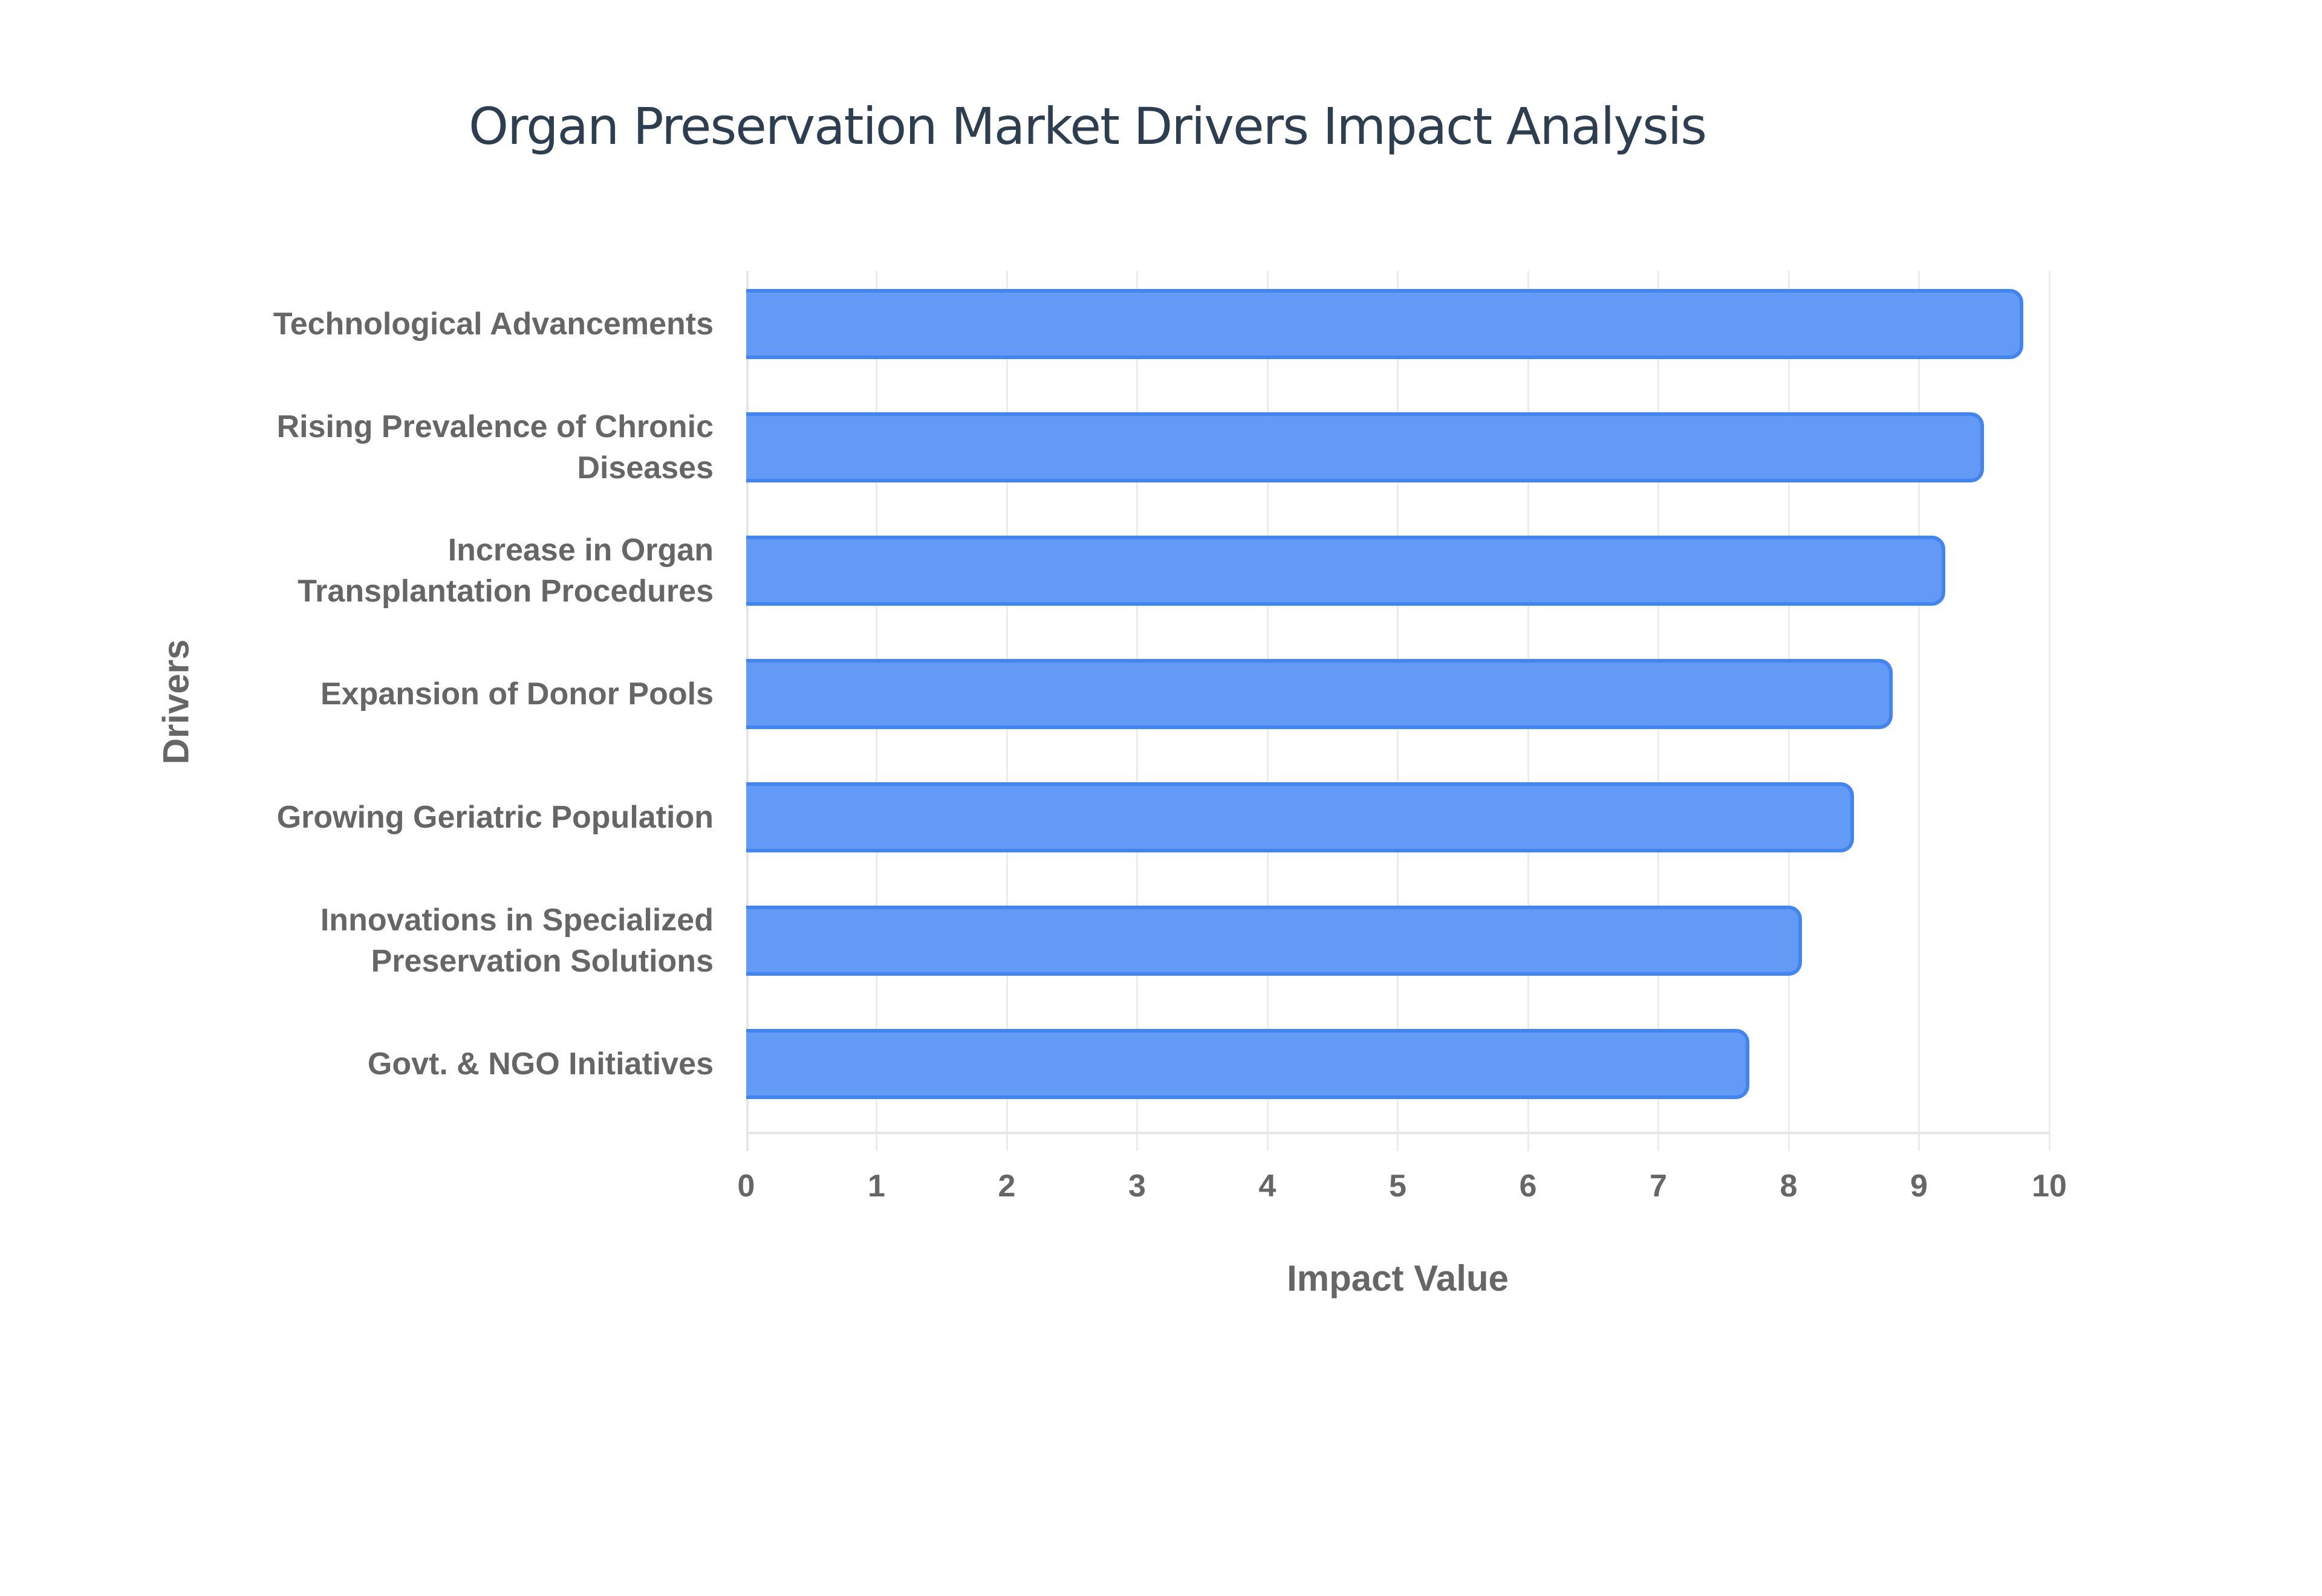 Image resolution: width=2322 pixels, height=1596 pixels. What do you see at coordinates (1137, 1186) in the screenshot?
I see `x-tick-label: 3` at bounding box center [1137, 1186].